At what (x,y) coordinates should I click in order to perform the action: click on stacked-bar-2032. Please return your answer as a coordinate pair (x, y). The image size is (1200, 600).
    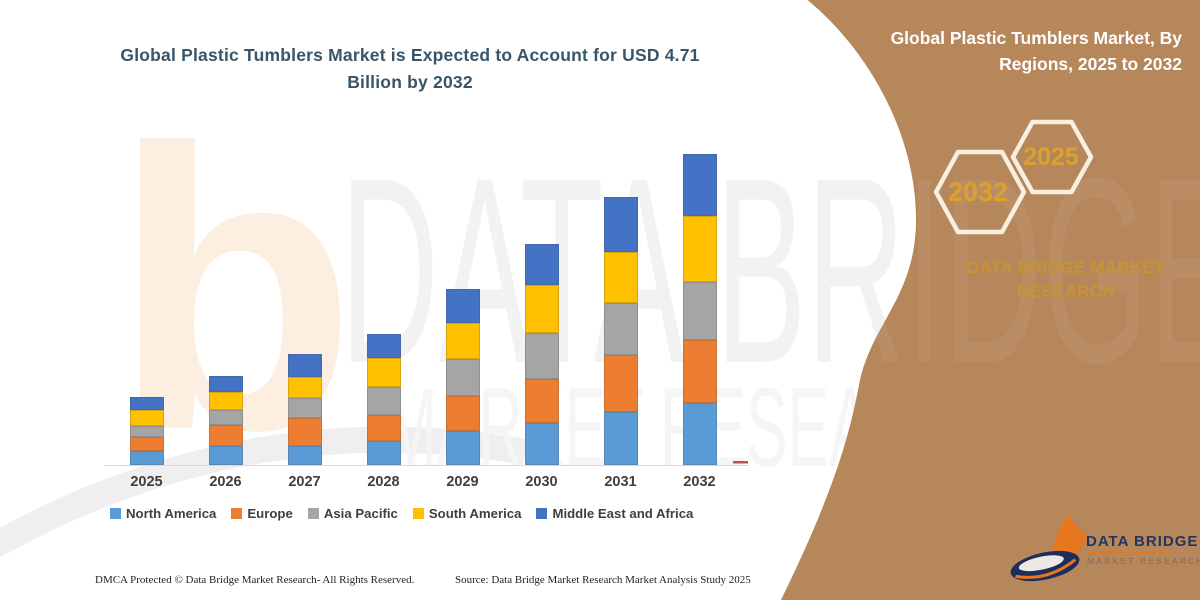
    Looking at the image, I should click on (699, 309).